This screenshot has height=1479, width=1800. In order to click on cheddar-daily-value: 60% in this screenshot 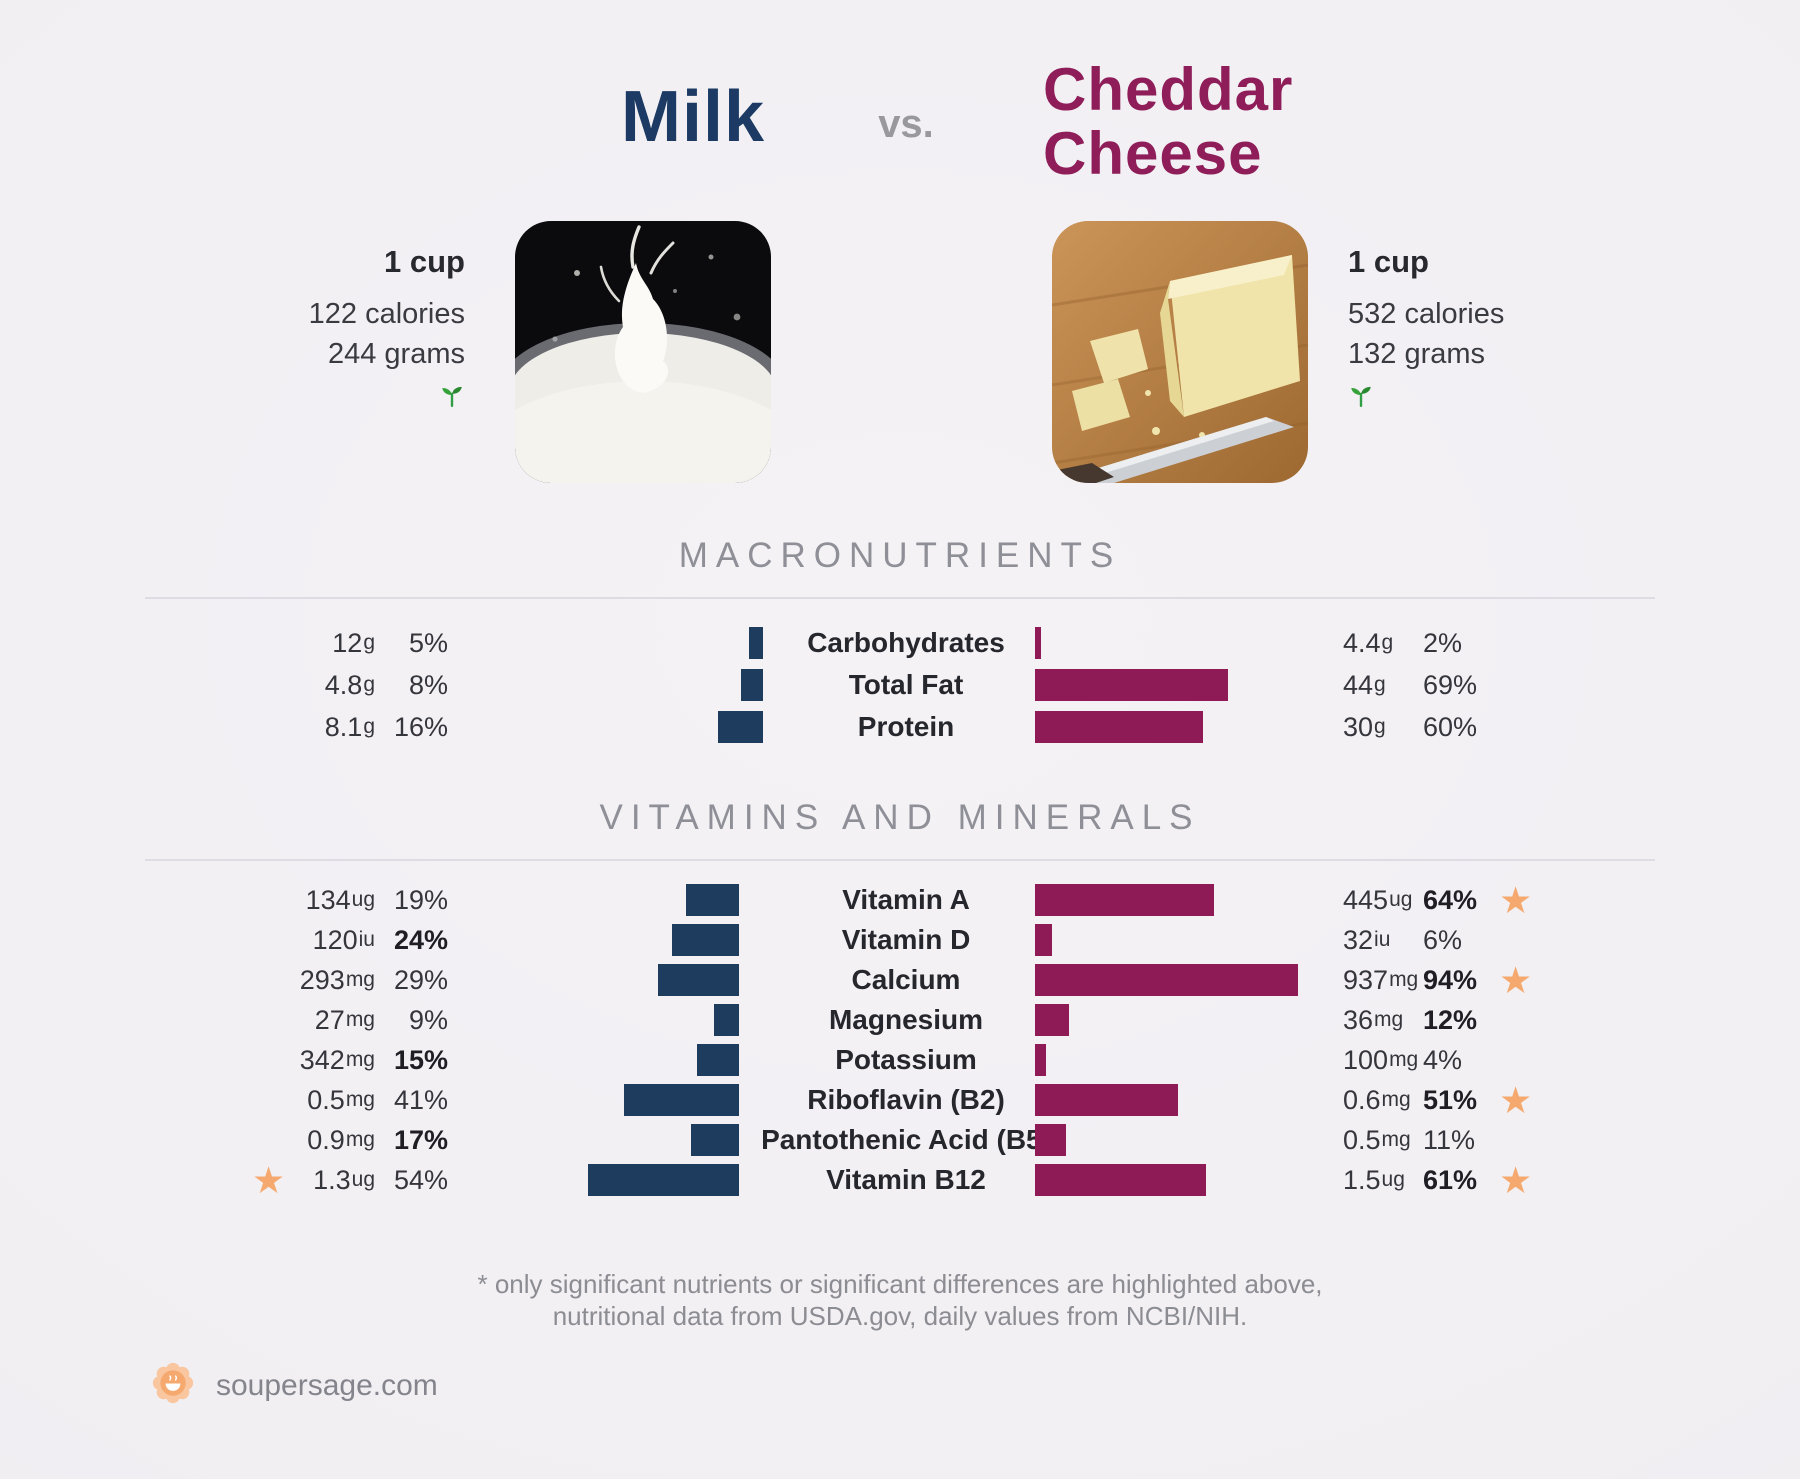, I will do `click(1450, 726)`.